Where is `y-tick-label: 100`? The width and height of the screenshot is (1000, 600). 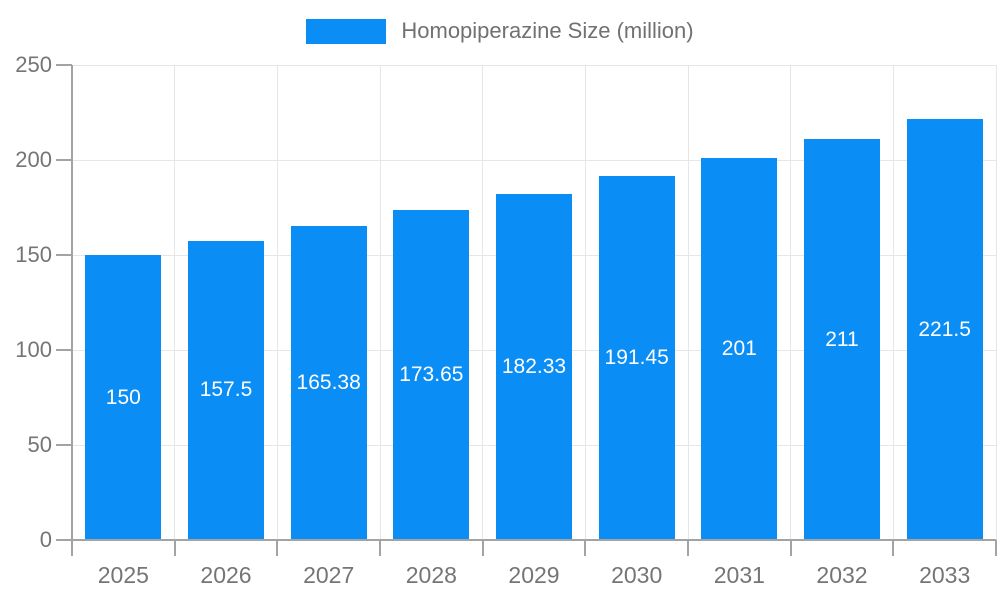 y-tick-label: 100 is located at coordinates (33, 349).